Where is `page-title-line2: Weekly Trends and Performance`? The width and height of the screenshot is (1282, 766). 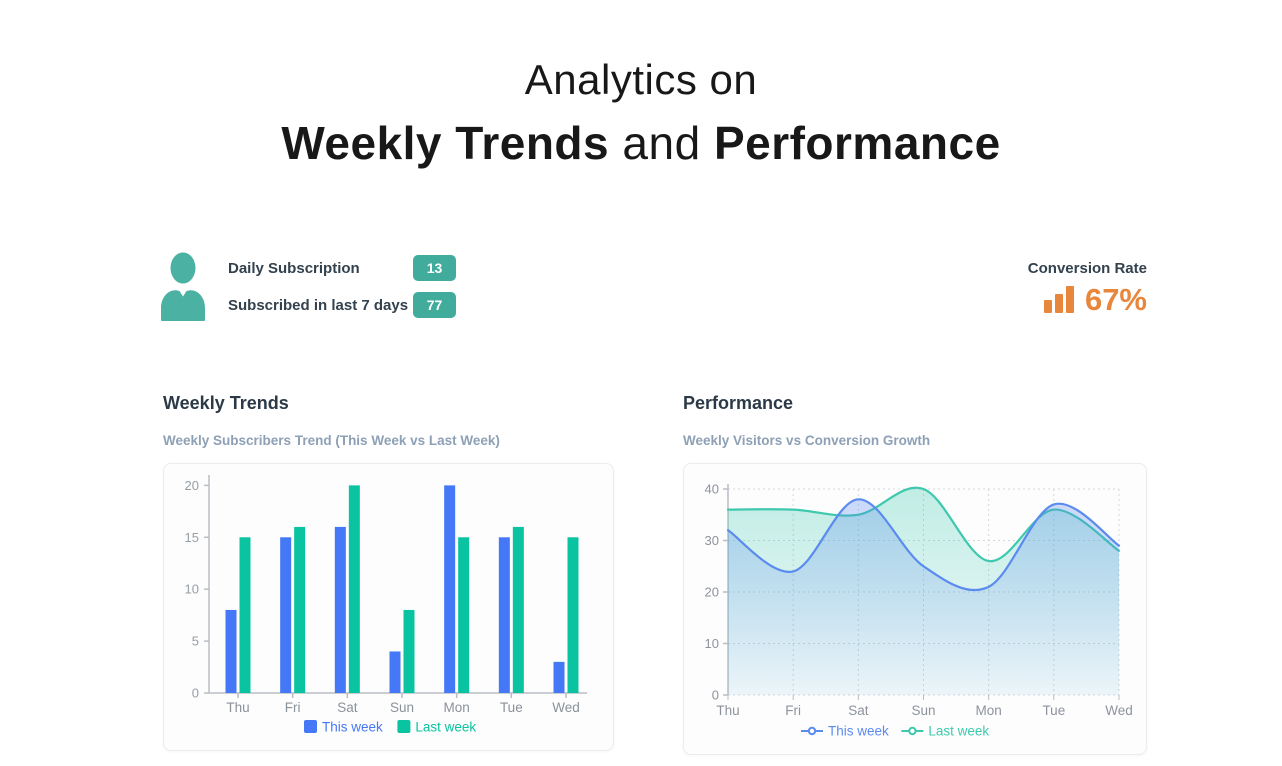 page-title-line2: Weekly Trends and Performance is located at coordinates (641, 143).